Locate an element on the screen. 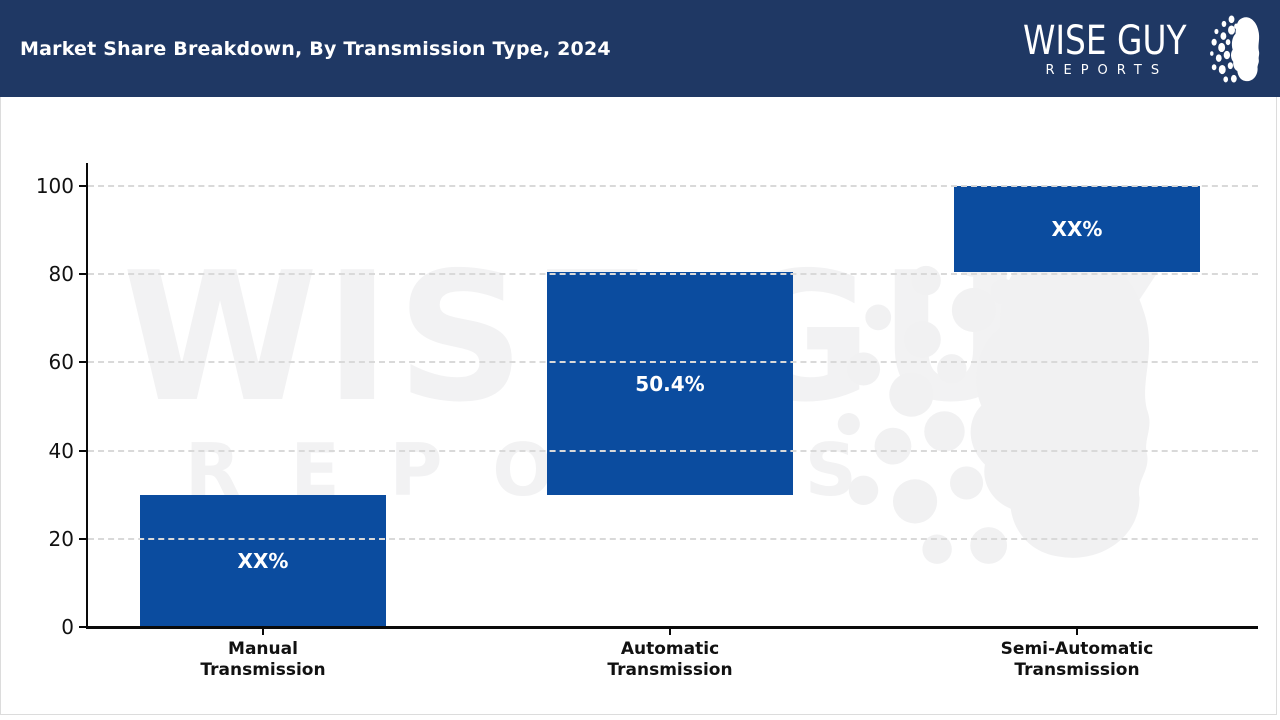 This screenshot has height=720, width=1280. brand-logo: WISE GUY REPORTS is located at coordinates (1134, 49).